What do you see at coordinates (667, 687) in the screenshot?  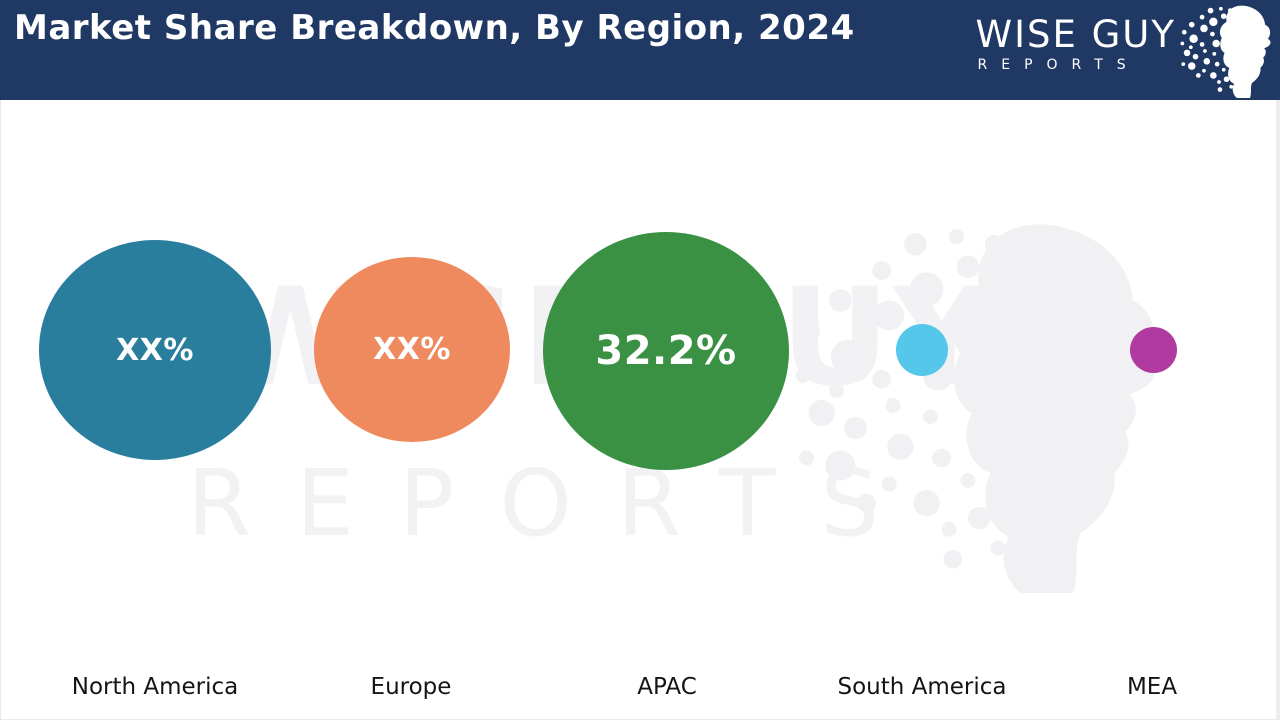 I see `category-label-apac: APAC` at bounding box center [667, 687].